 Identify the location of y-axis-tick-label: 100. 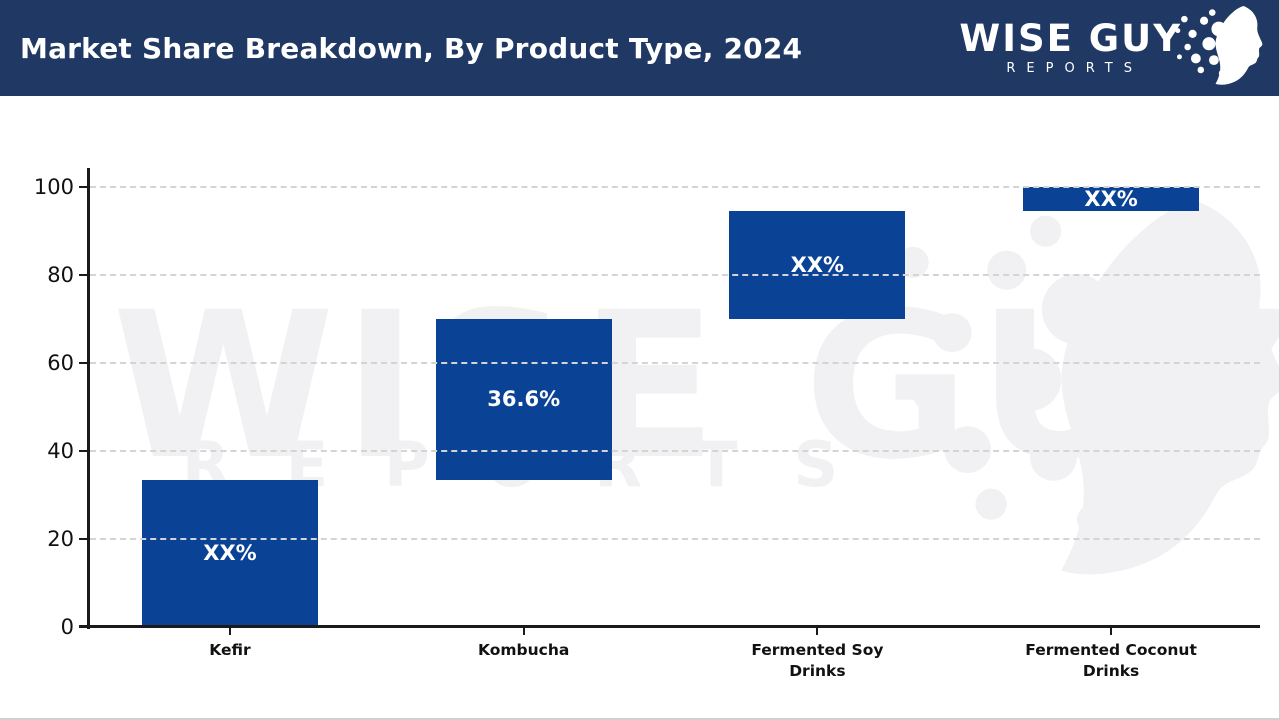
(53, 187).